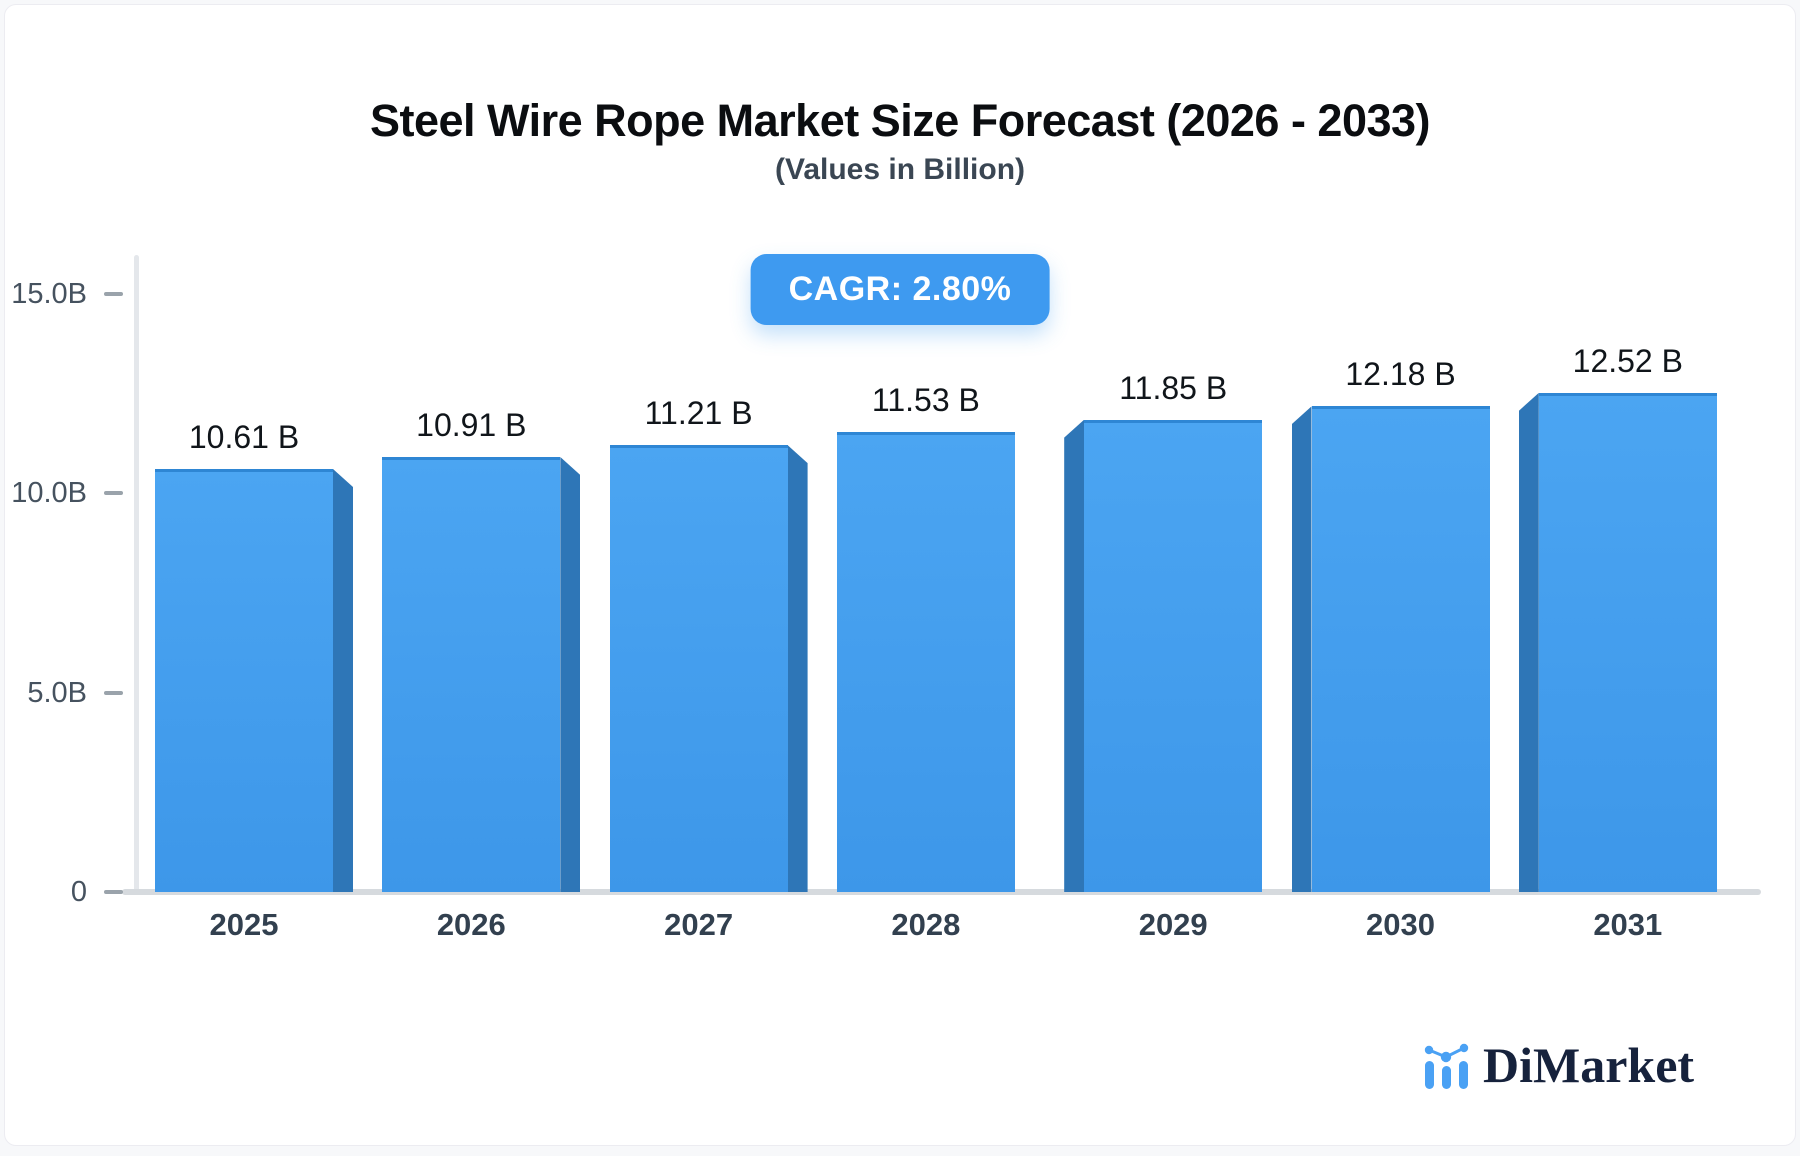 The width and height of the screenshot is (1800, 1156). I want to click on brand-logo: DiMarket, so click(1558, 1065).